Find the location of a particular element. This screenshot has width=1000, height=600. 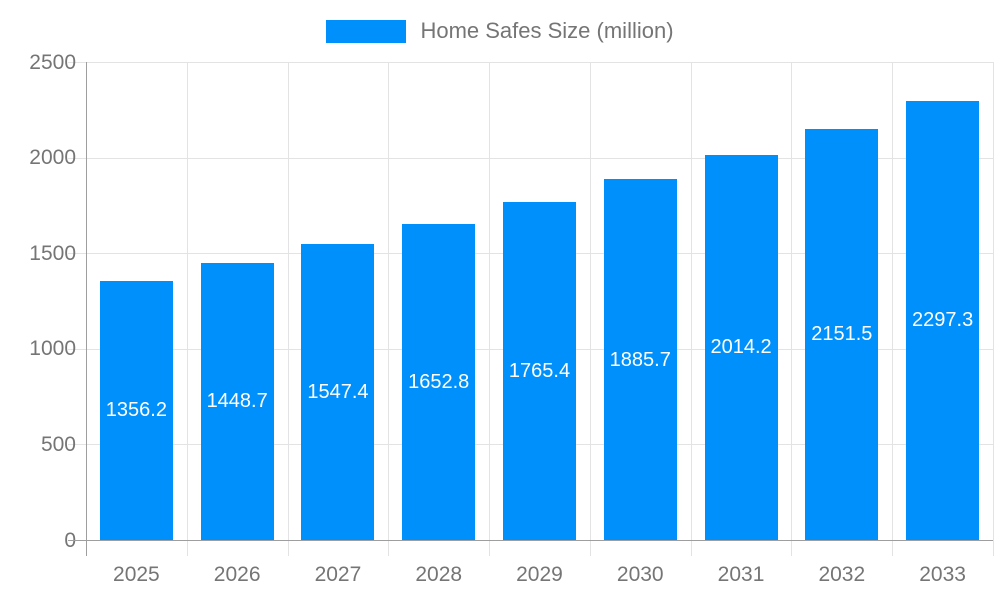

bar: 1448.7 is located at coordinates (237, 401).